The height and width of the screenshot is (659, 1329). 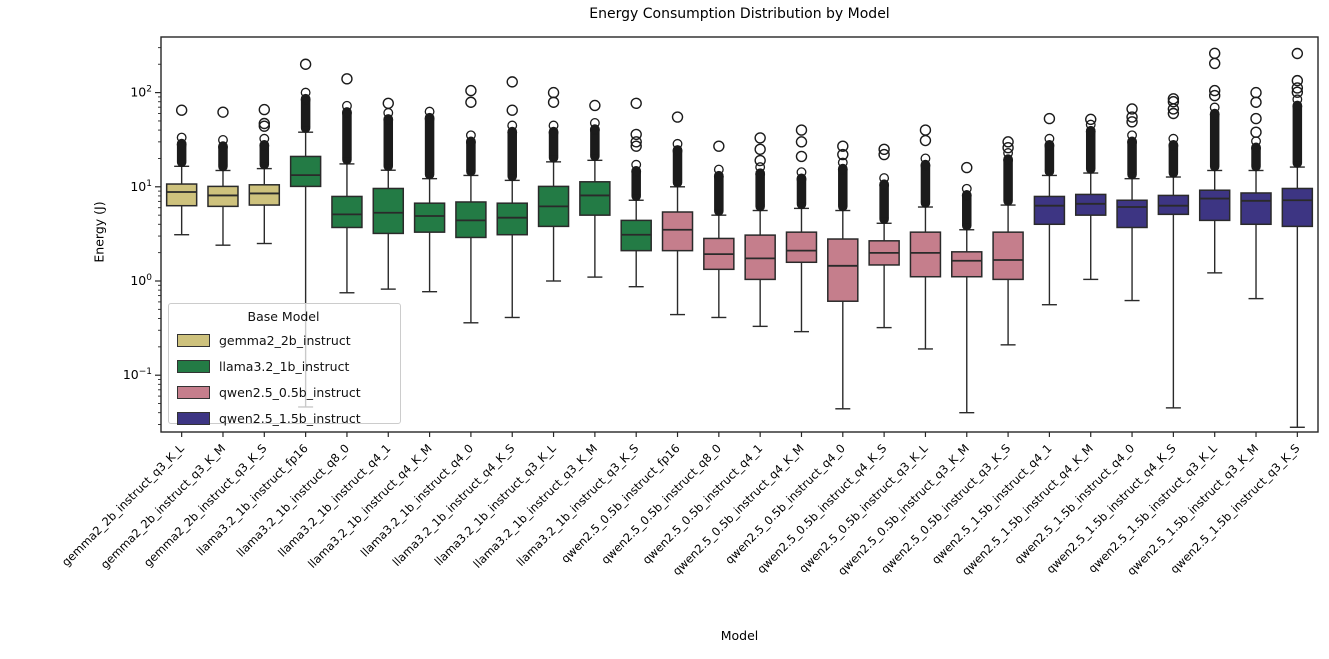 I want to click on legend-swatch-qwen2-5-0-5b, so click(x=193, y=392).